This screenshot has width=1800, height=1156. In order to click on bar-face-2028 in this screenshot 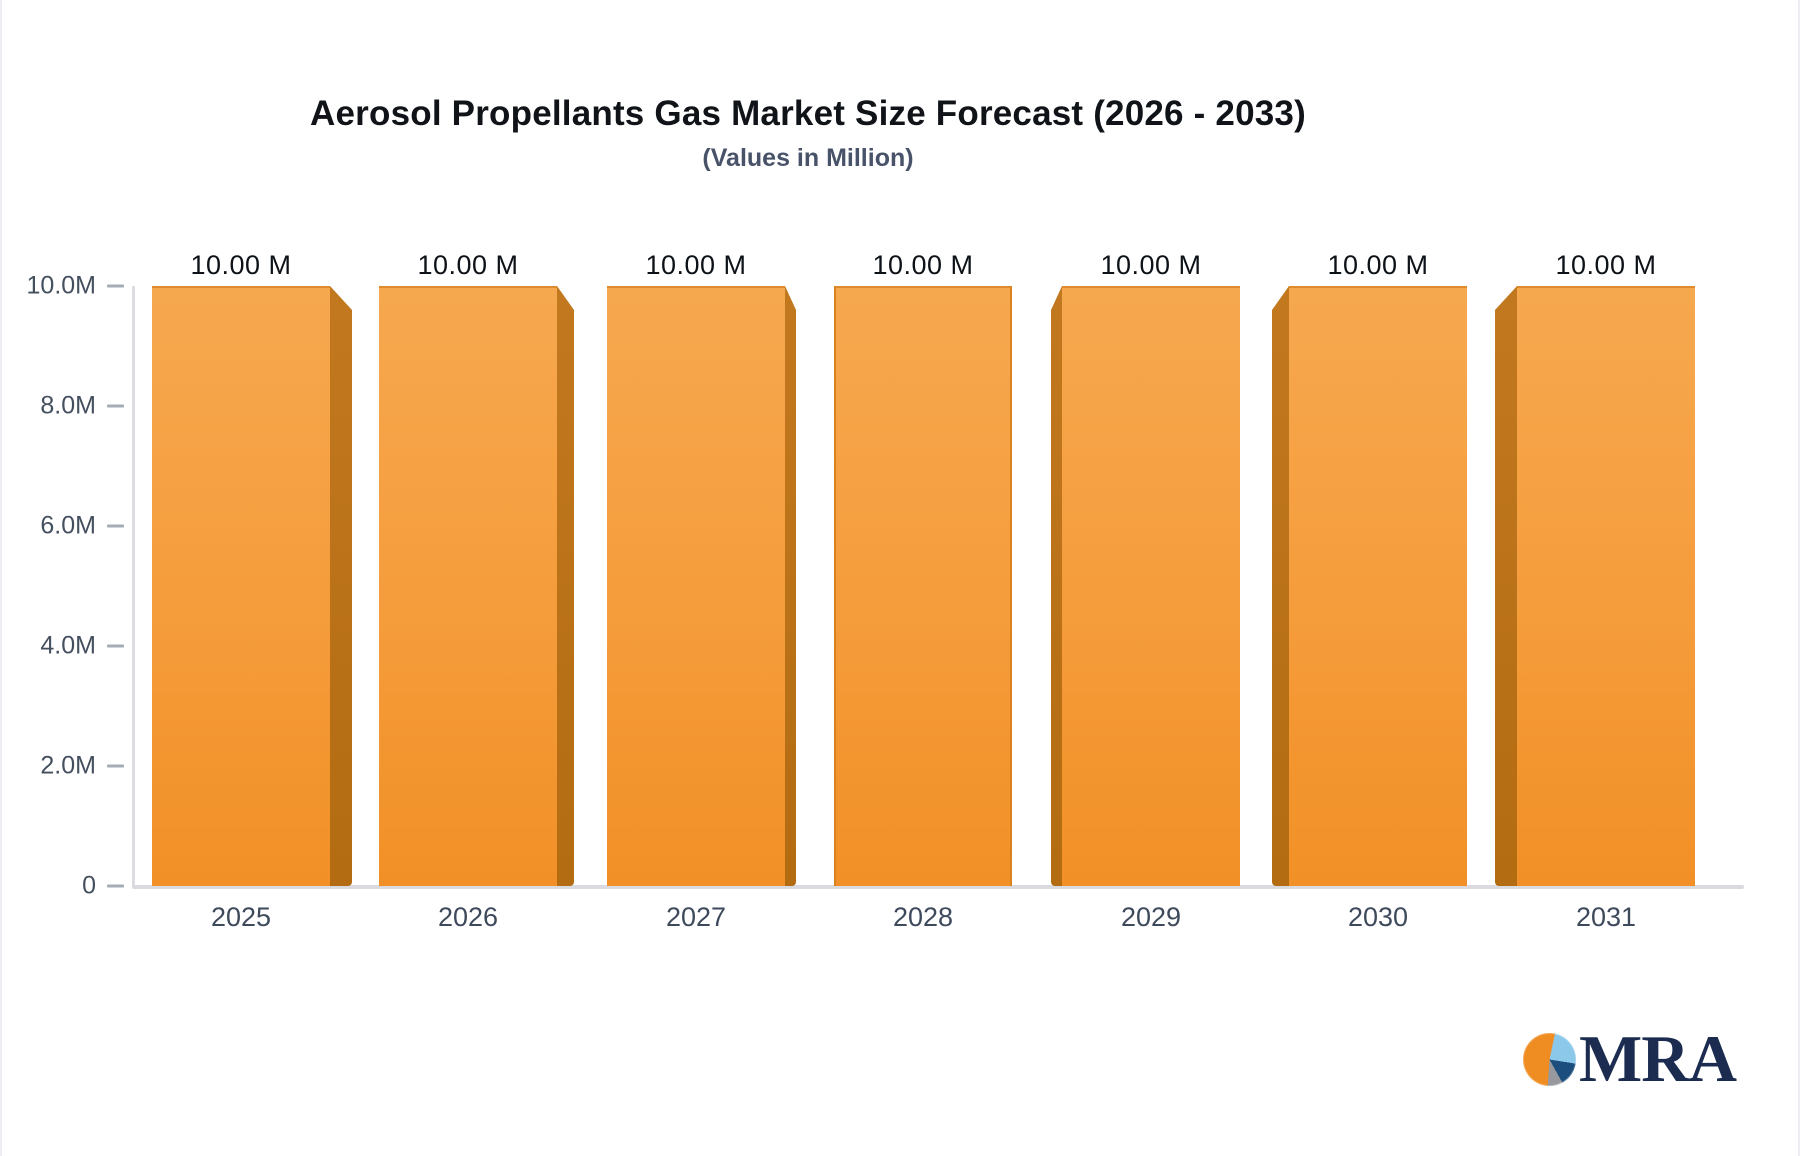, I will do `click(923, 586)`.